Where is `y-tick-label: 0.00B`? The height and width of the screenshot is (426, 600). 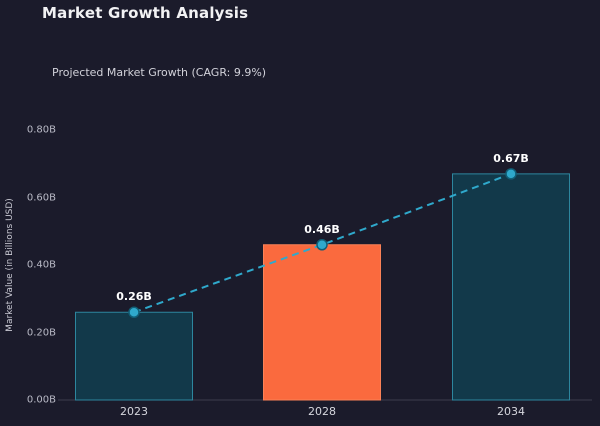 y-tick-label: 0.00B is located at coordinates (41, 400).